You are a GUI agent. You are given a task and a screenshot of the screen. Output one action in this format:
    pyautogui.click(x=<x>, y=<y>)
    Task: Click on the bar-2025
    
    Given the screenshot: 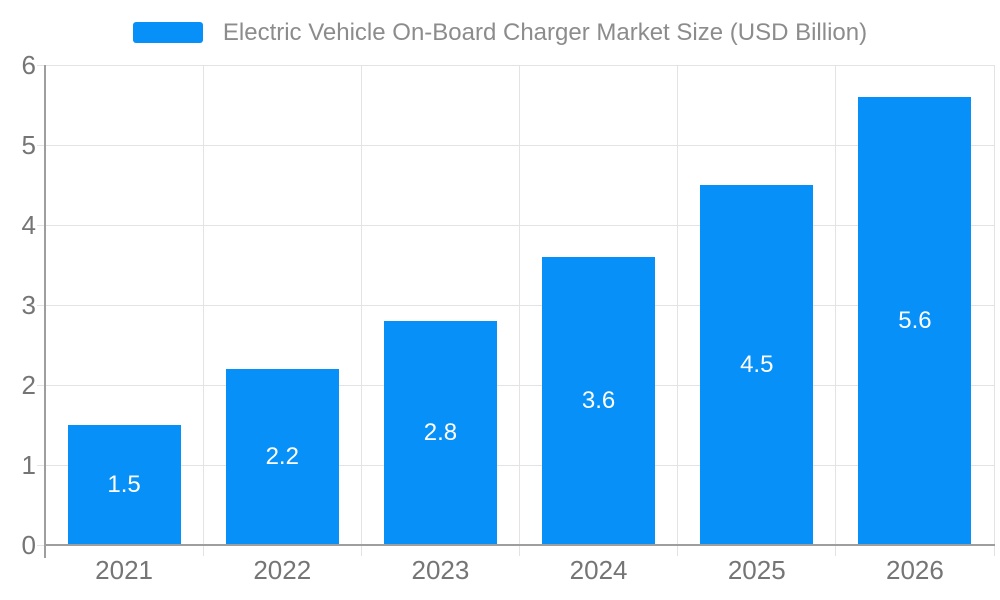 What is the action you would take?
    pyautogui.click(x=757, y=365)
    